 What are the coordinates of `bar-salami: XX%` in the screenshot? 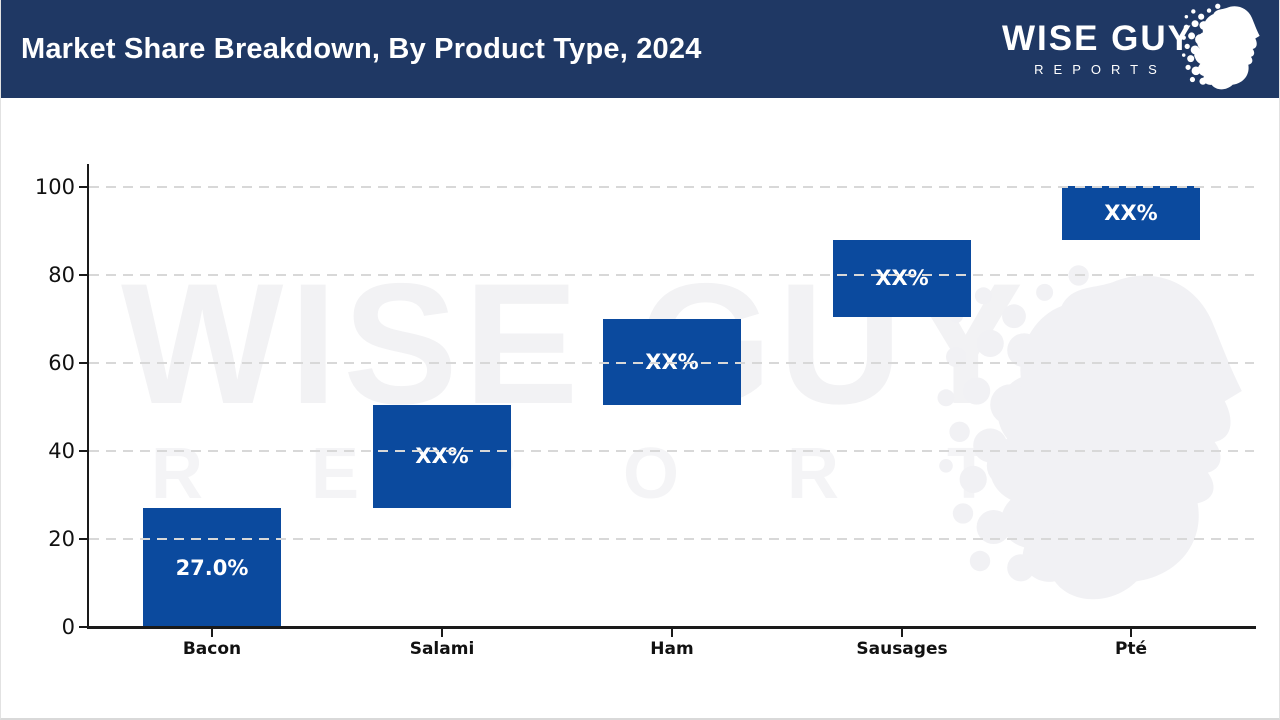 It's located at (442, 456).